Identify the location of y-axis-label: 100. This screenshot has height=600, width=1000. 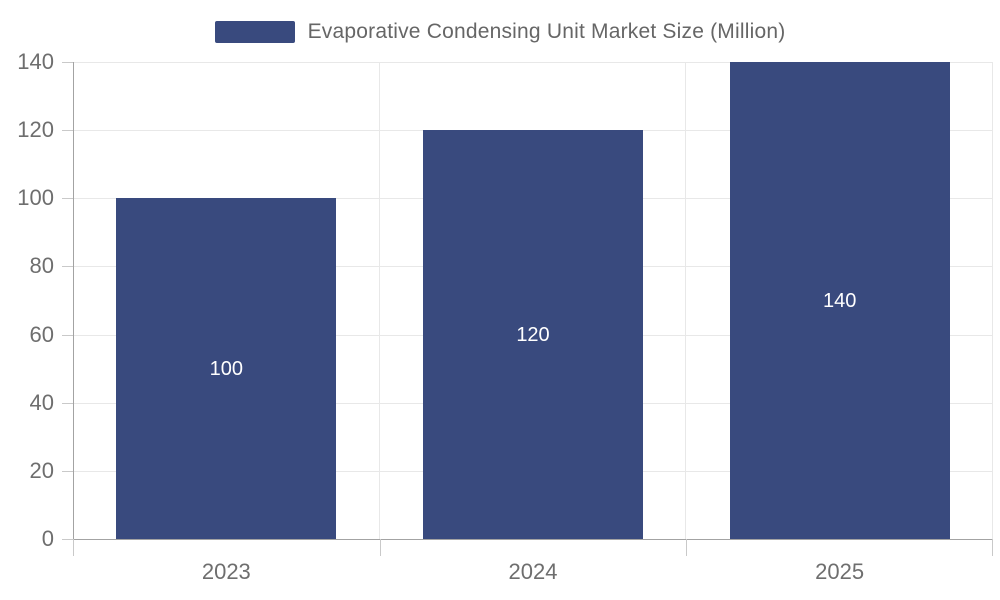
(35, 198).